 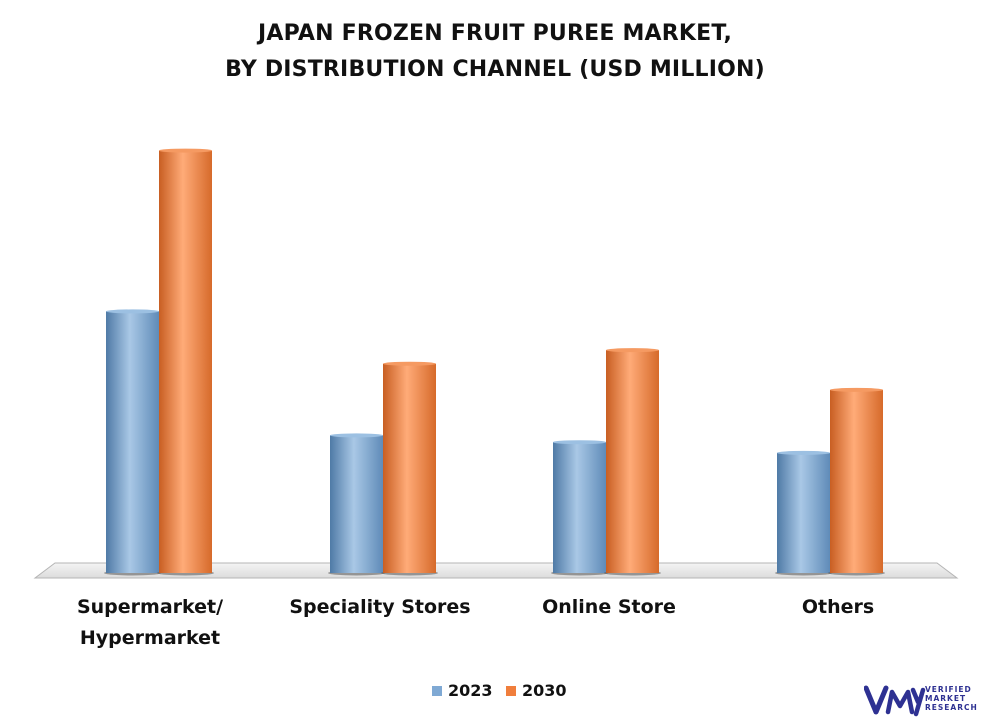 What do you see at coordinates (150, 607) in the screenshot?
I see `category-label-0-line-0: Supermarket/` at bounding box center [150, 607].